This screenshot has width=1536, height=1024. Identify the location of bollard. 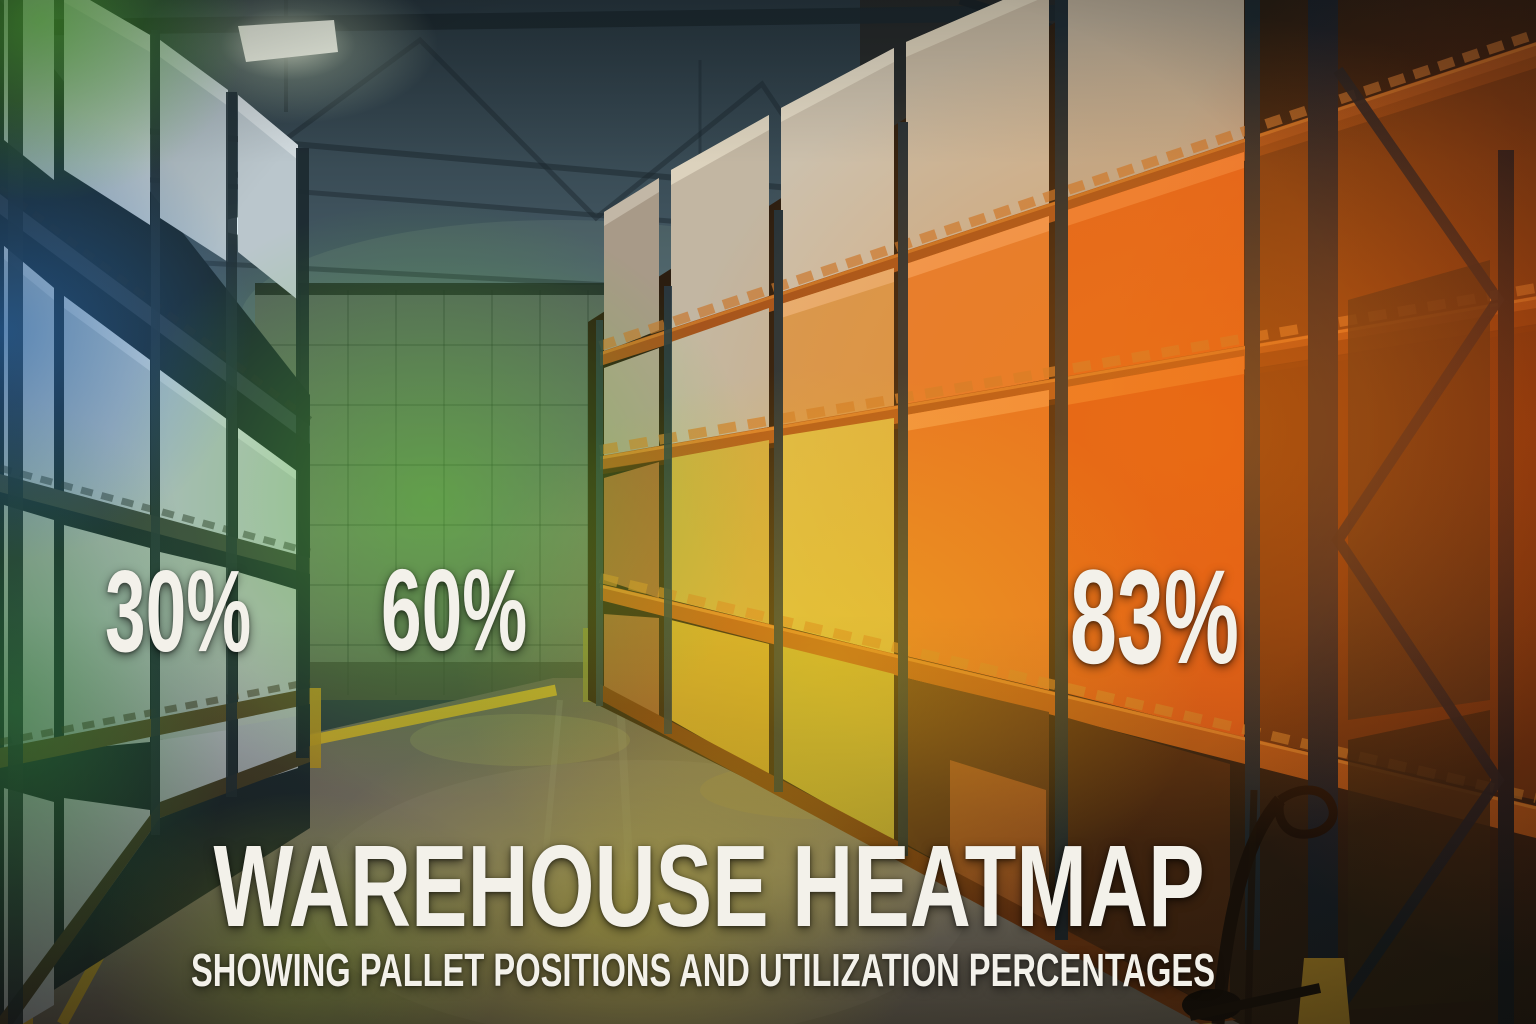
(315, 728).